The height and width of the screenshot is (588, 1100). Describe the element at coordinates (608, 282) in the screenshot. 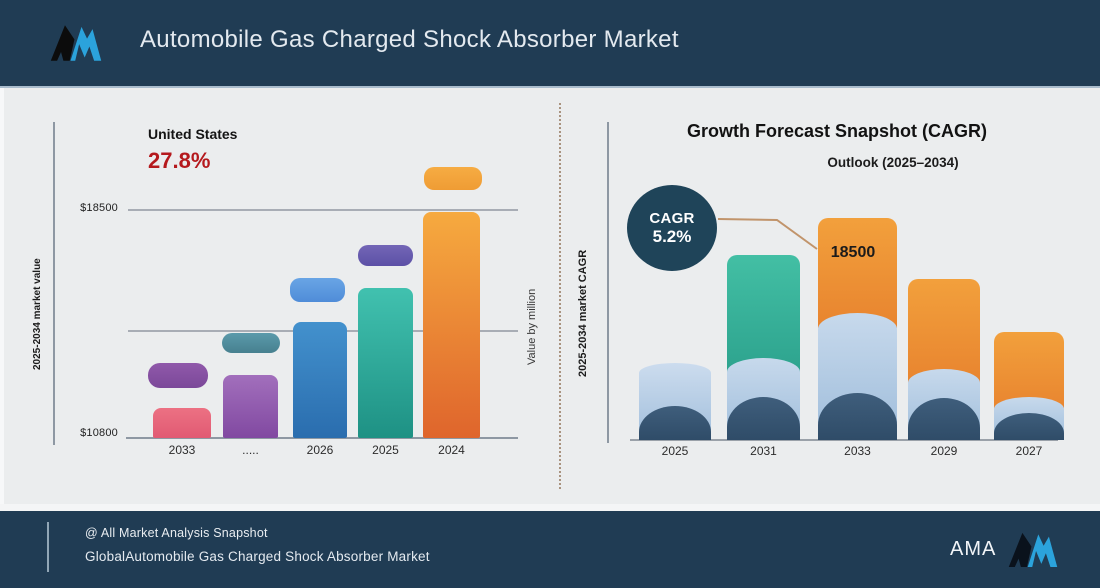

I see `y-axis-right` at that location.